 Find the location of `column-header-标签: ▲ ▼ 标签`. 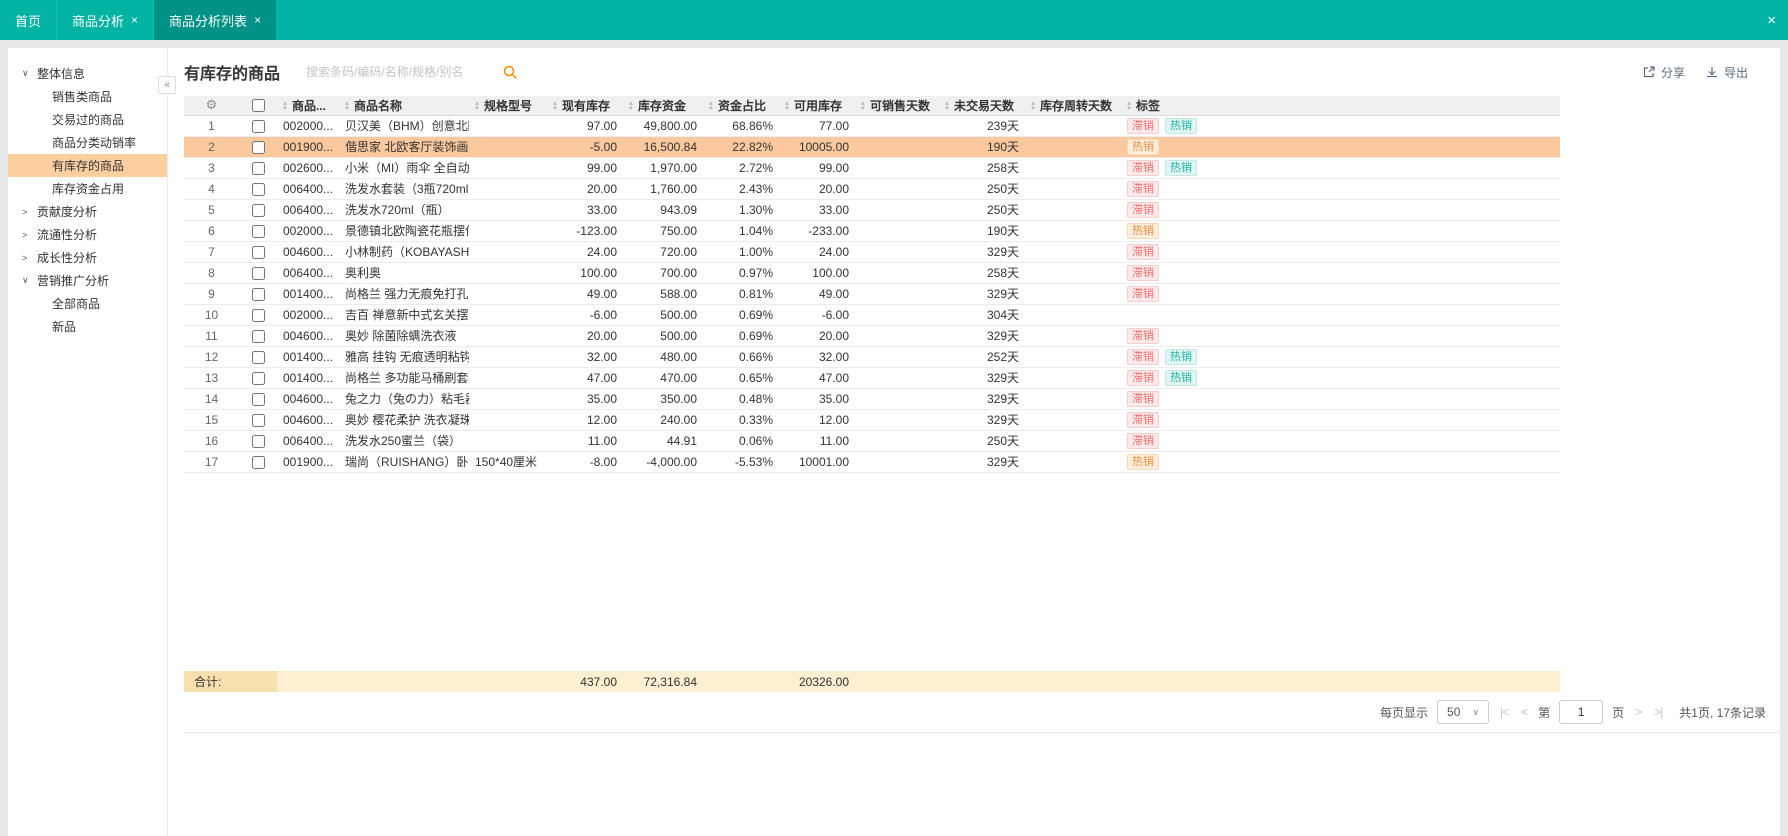

column-header-标签: ▲ ▼ 标签 is located at coordinates (1340, 106).